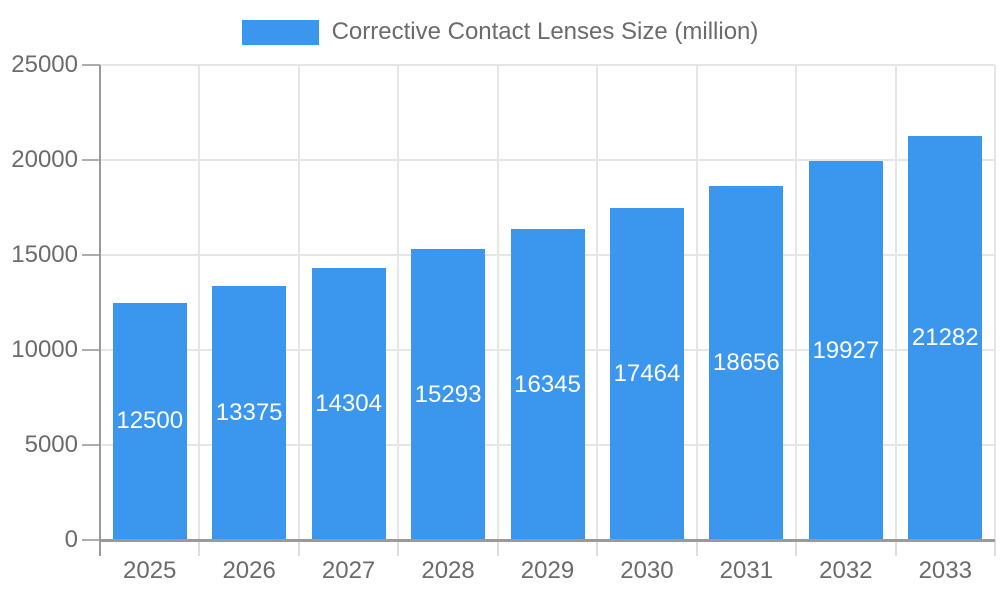  I want to click on x-axis-label: 2033, so click(945, 570).